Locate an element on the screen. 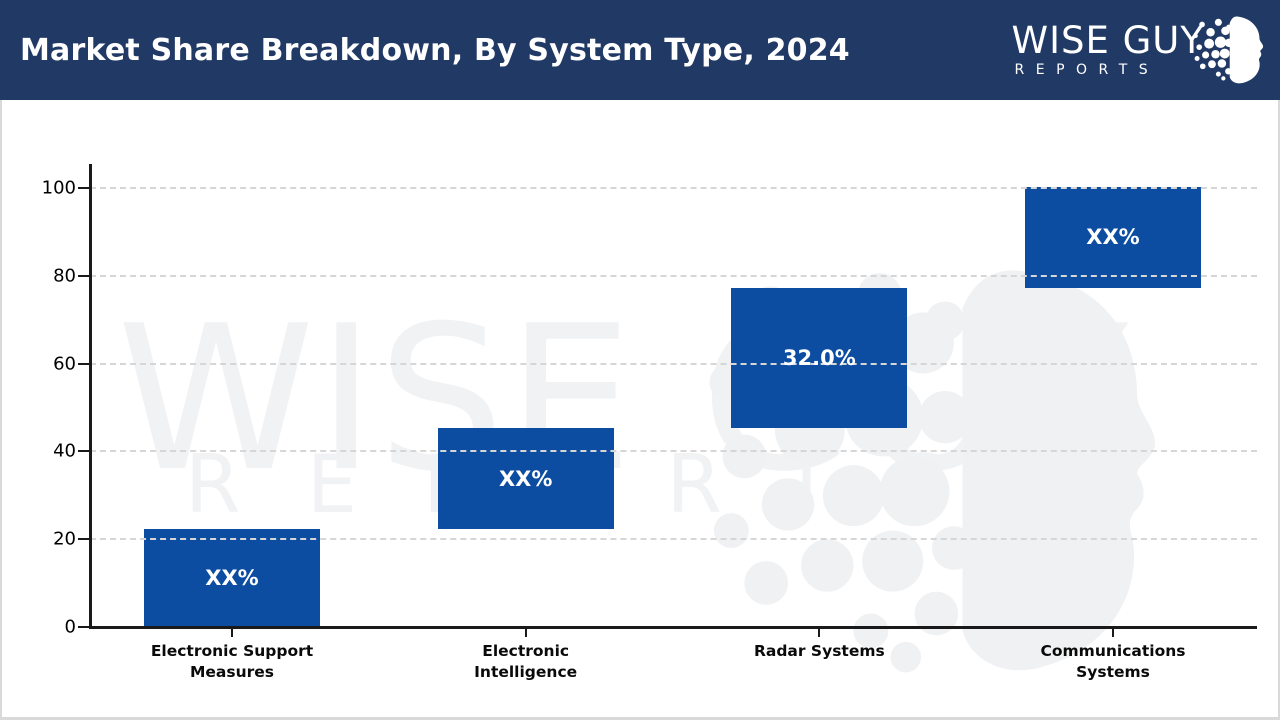  bar-value-label: 32.0% is located at coordinates (819, 358).